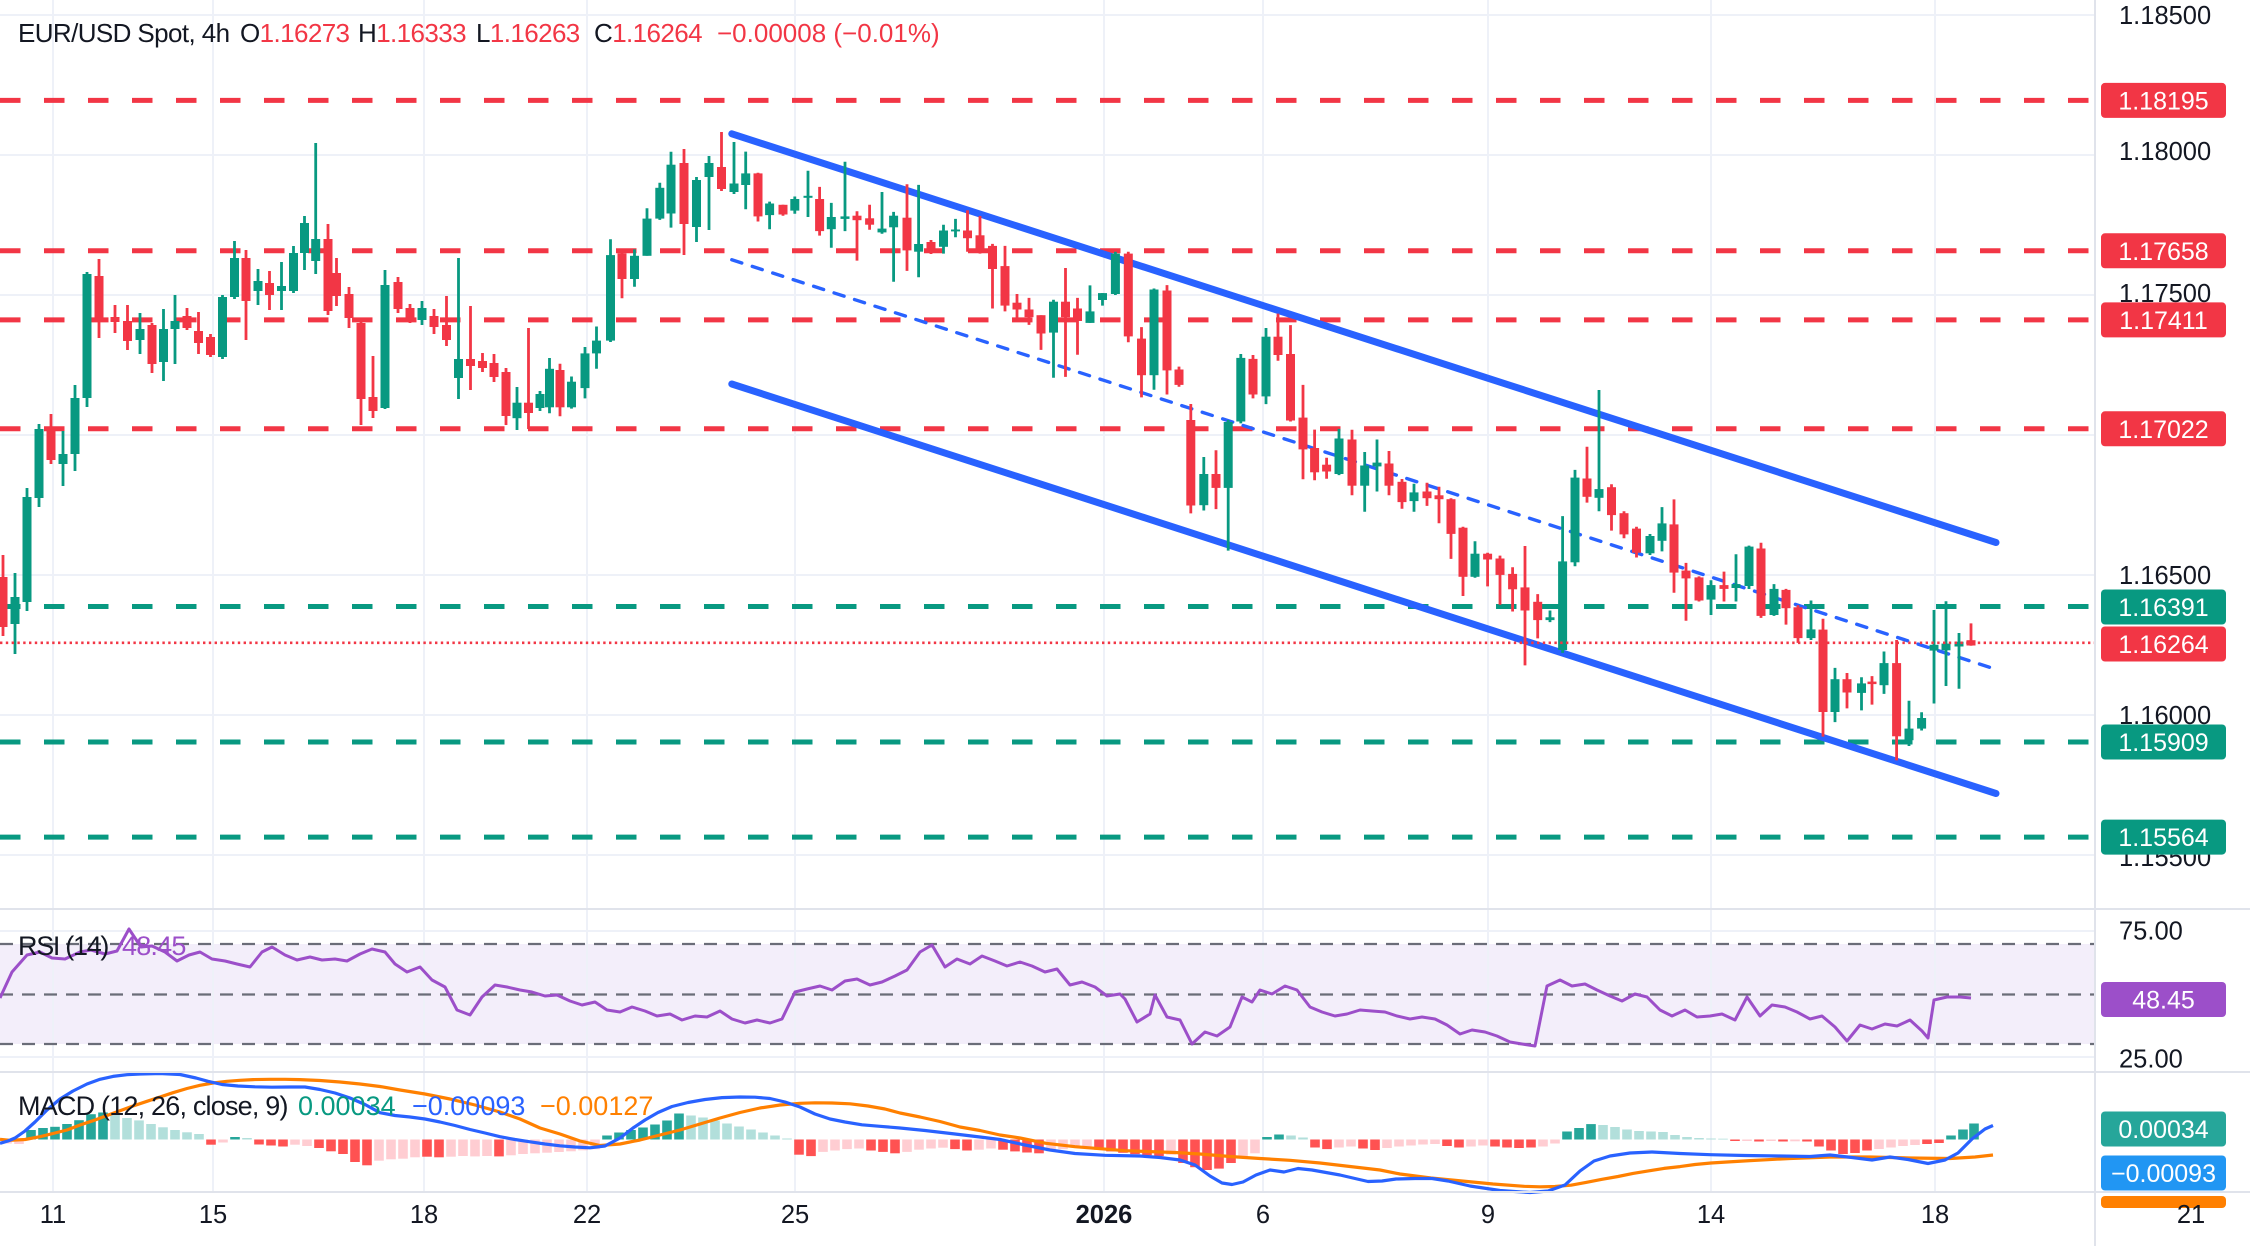 The height and width of the screenshot is (1246, 2250). What do you see at coordinates (2163, 645) in the screenshot?
I see `svg-text: 1.16264` at bounding box center [2163, 645].